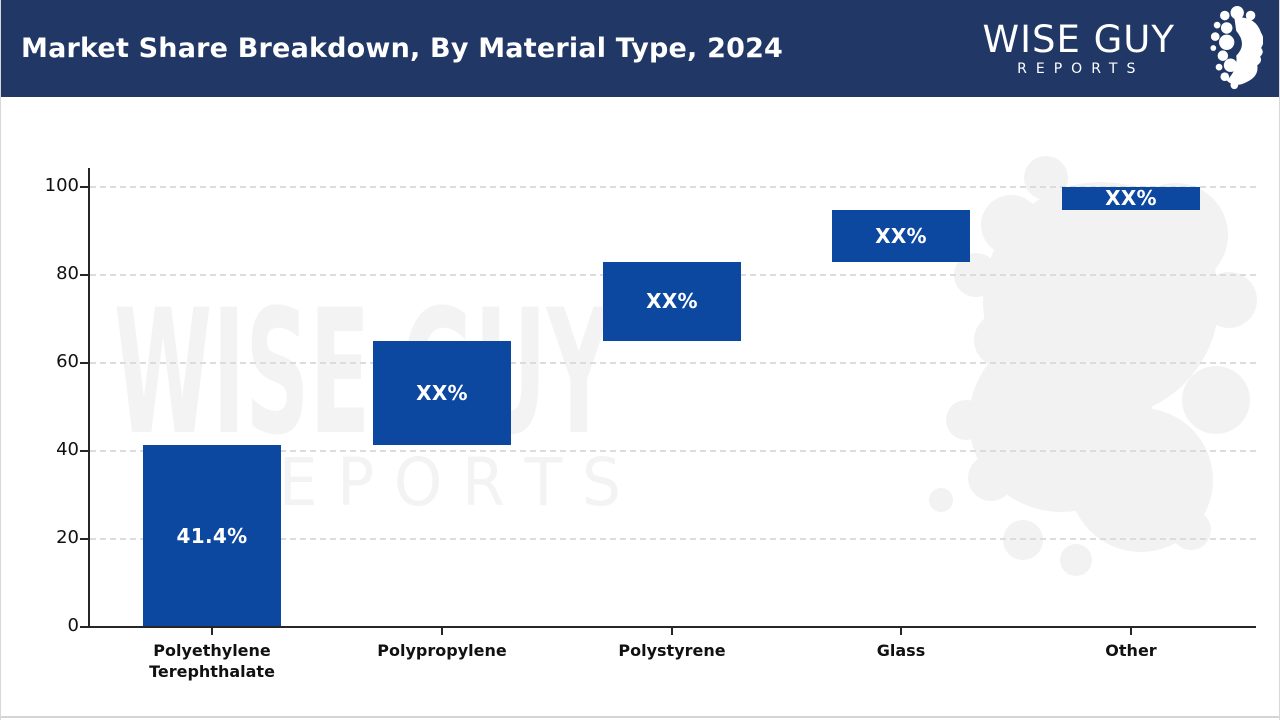 The height and width of the screenshot is (720, 1280). What do you see at coordinates (901, 650) in the screenshot?
I see `x-category-label-3: Glass` at bounding box center [901, 650].